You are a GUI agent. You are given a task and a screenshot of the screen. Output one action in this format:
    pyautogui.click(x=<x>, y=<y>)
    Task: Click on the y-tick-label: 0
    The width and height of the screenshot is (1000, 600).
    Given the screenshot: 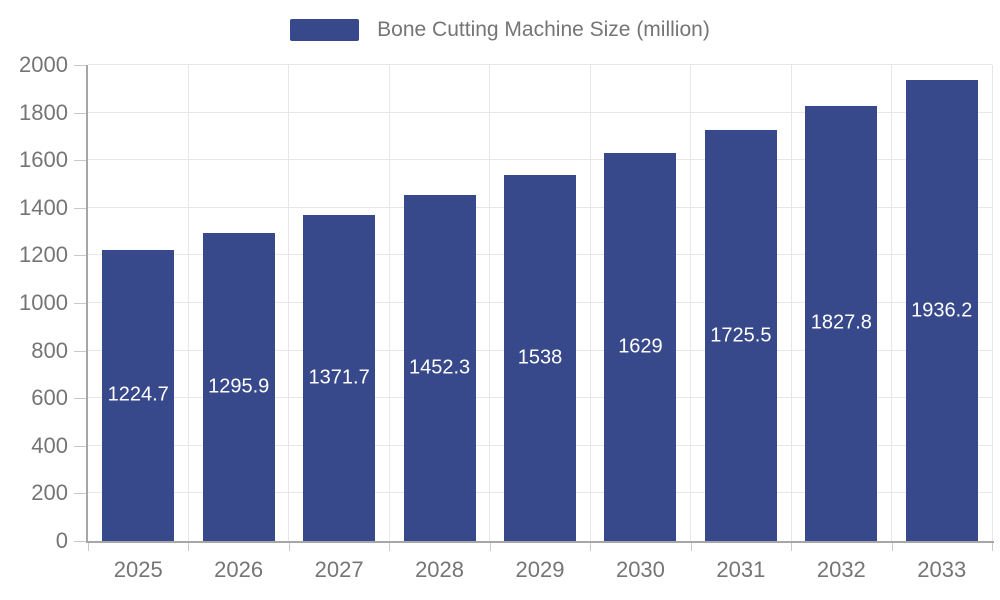 What is the action you would take?
    pyautogui.click(x=61, y=540)
    